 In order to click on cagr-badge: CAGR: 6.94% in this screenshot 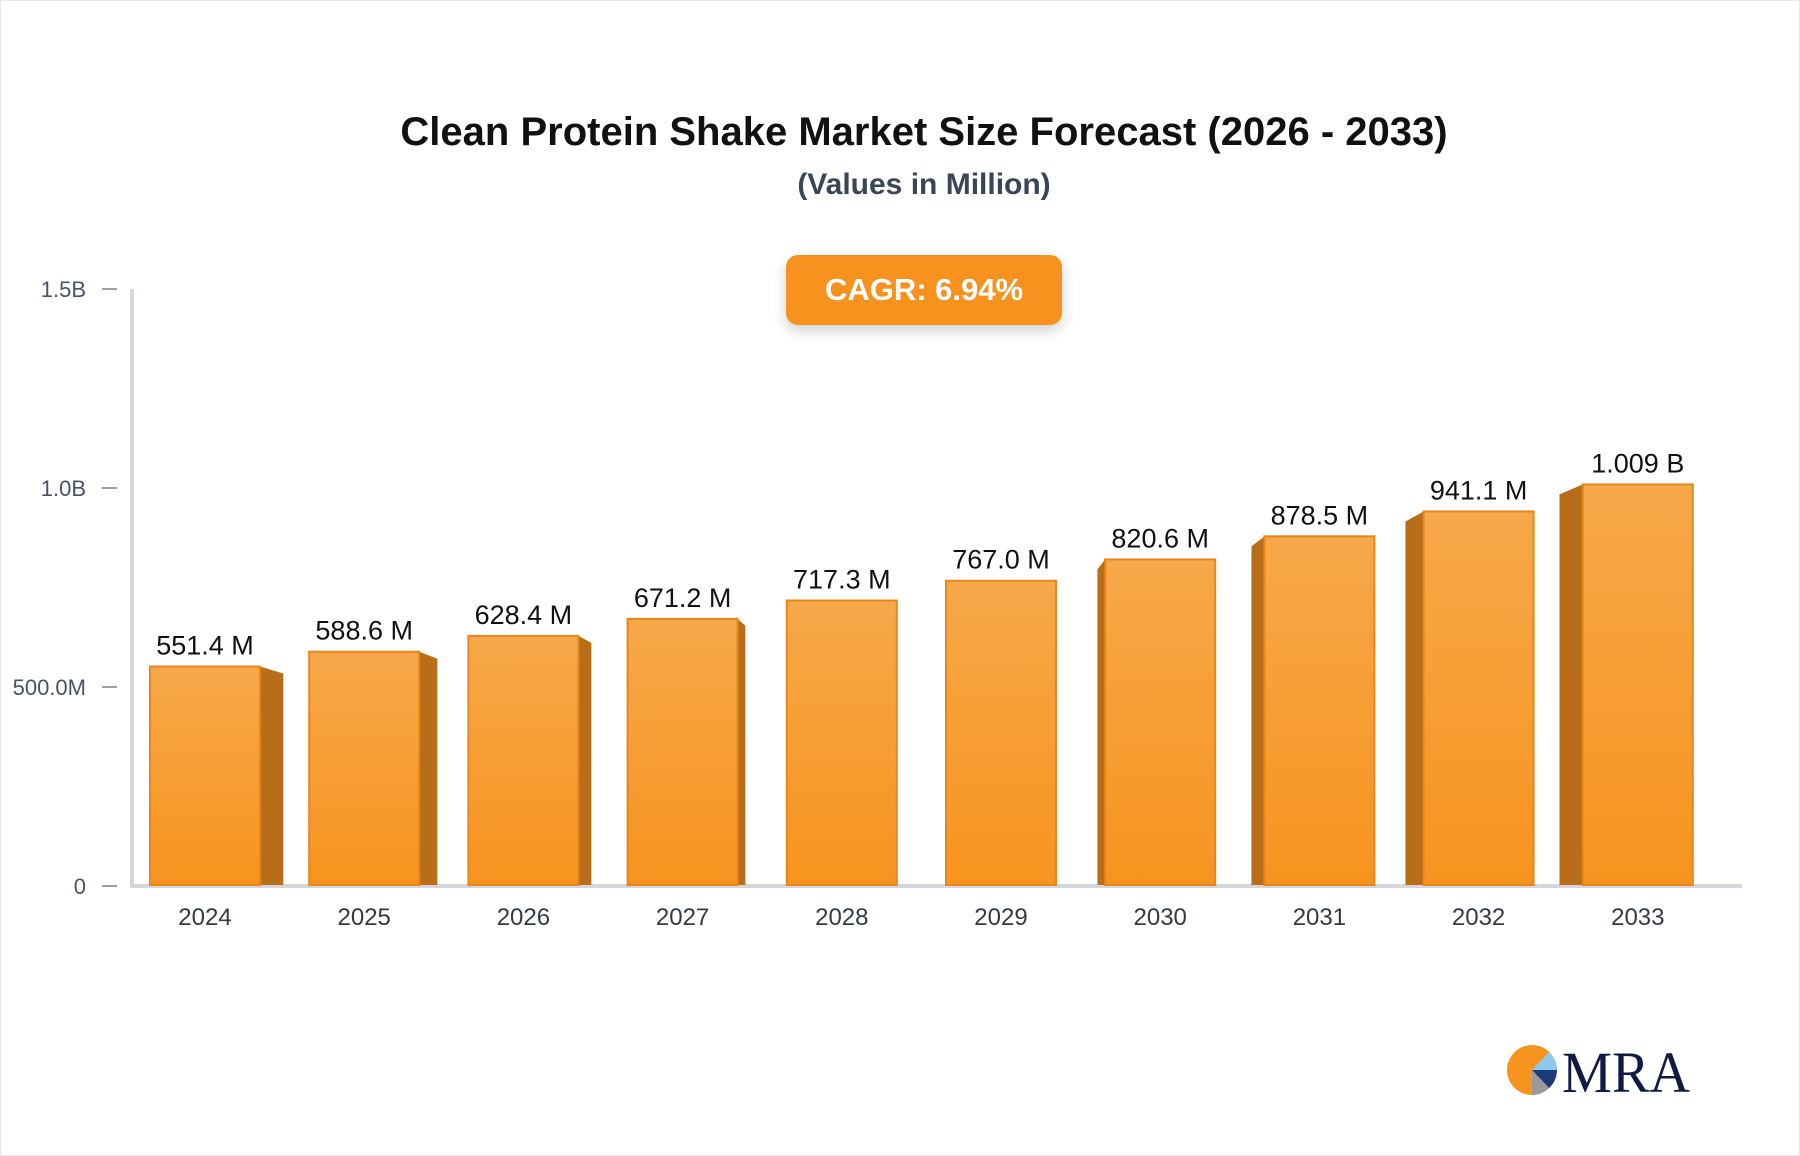, I will do `click(924, 290)`.